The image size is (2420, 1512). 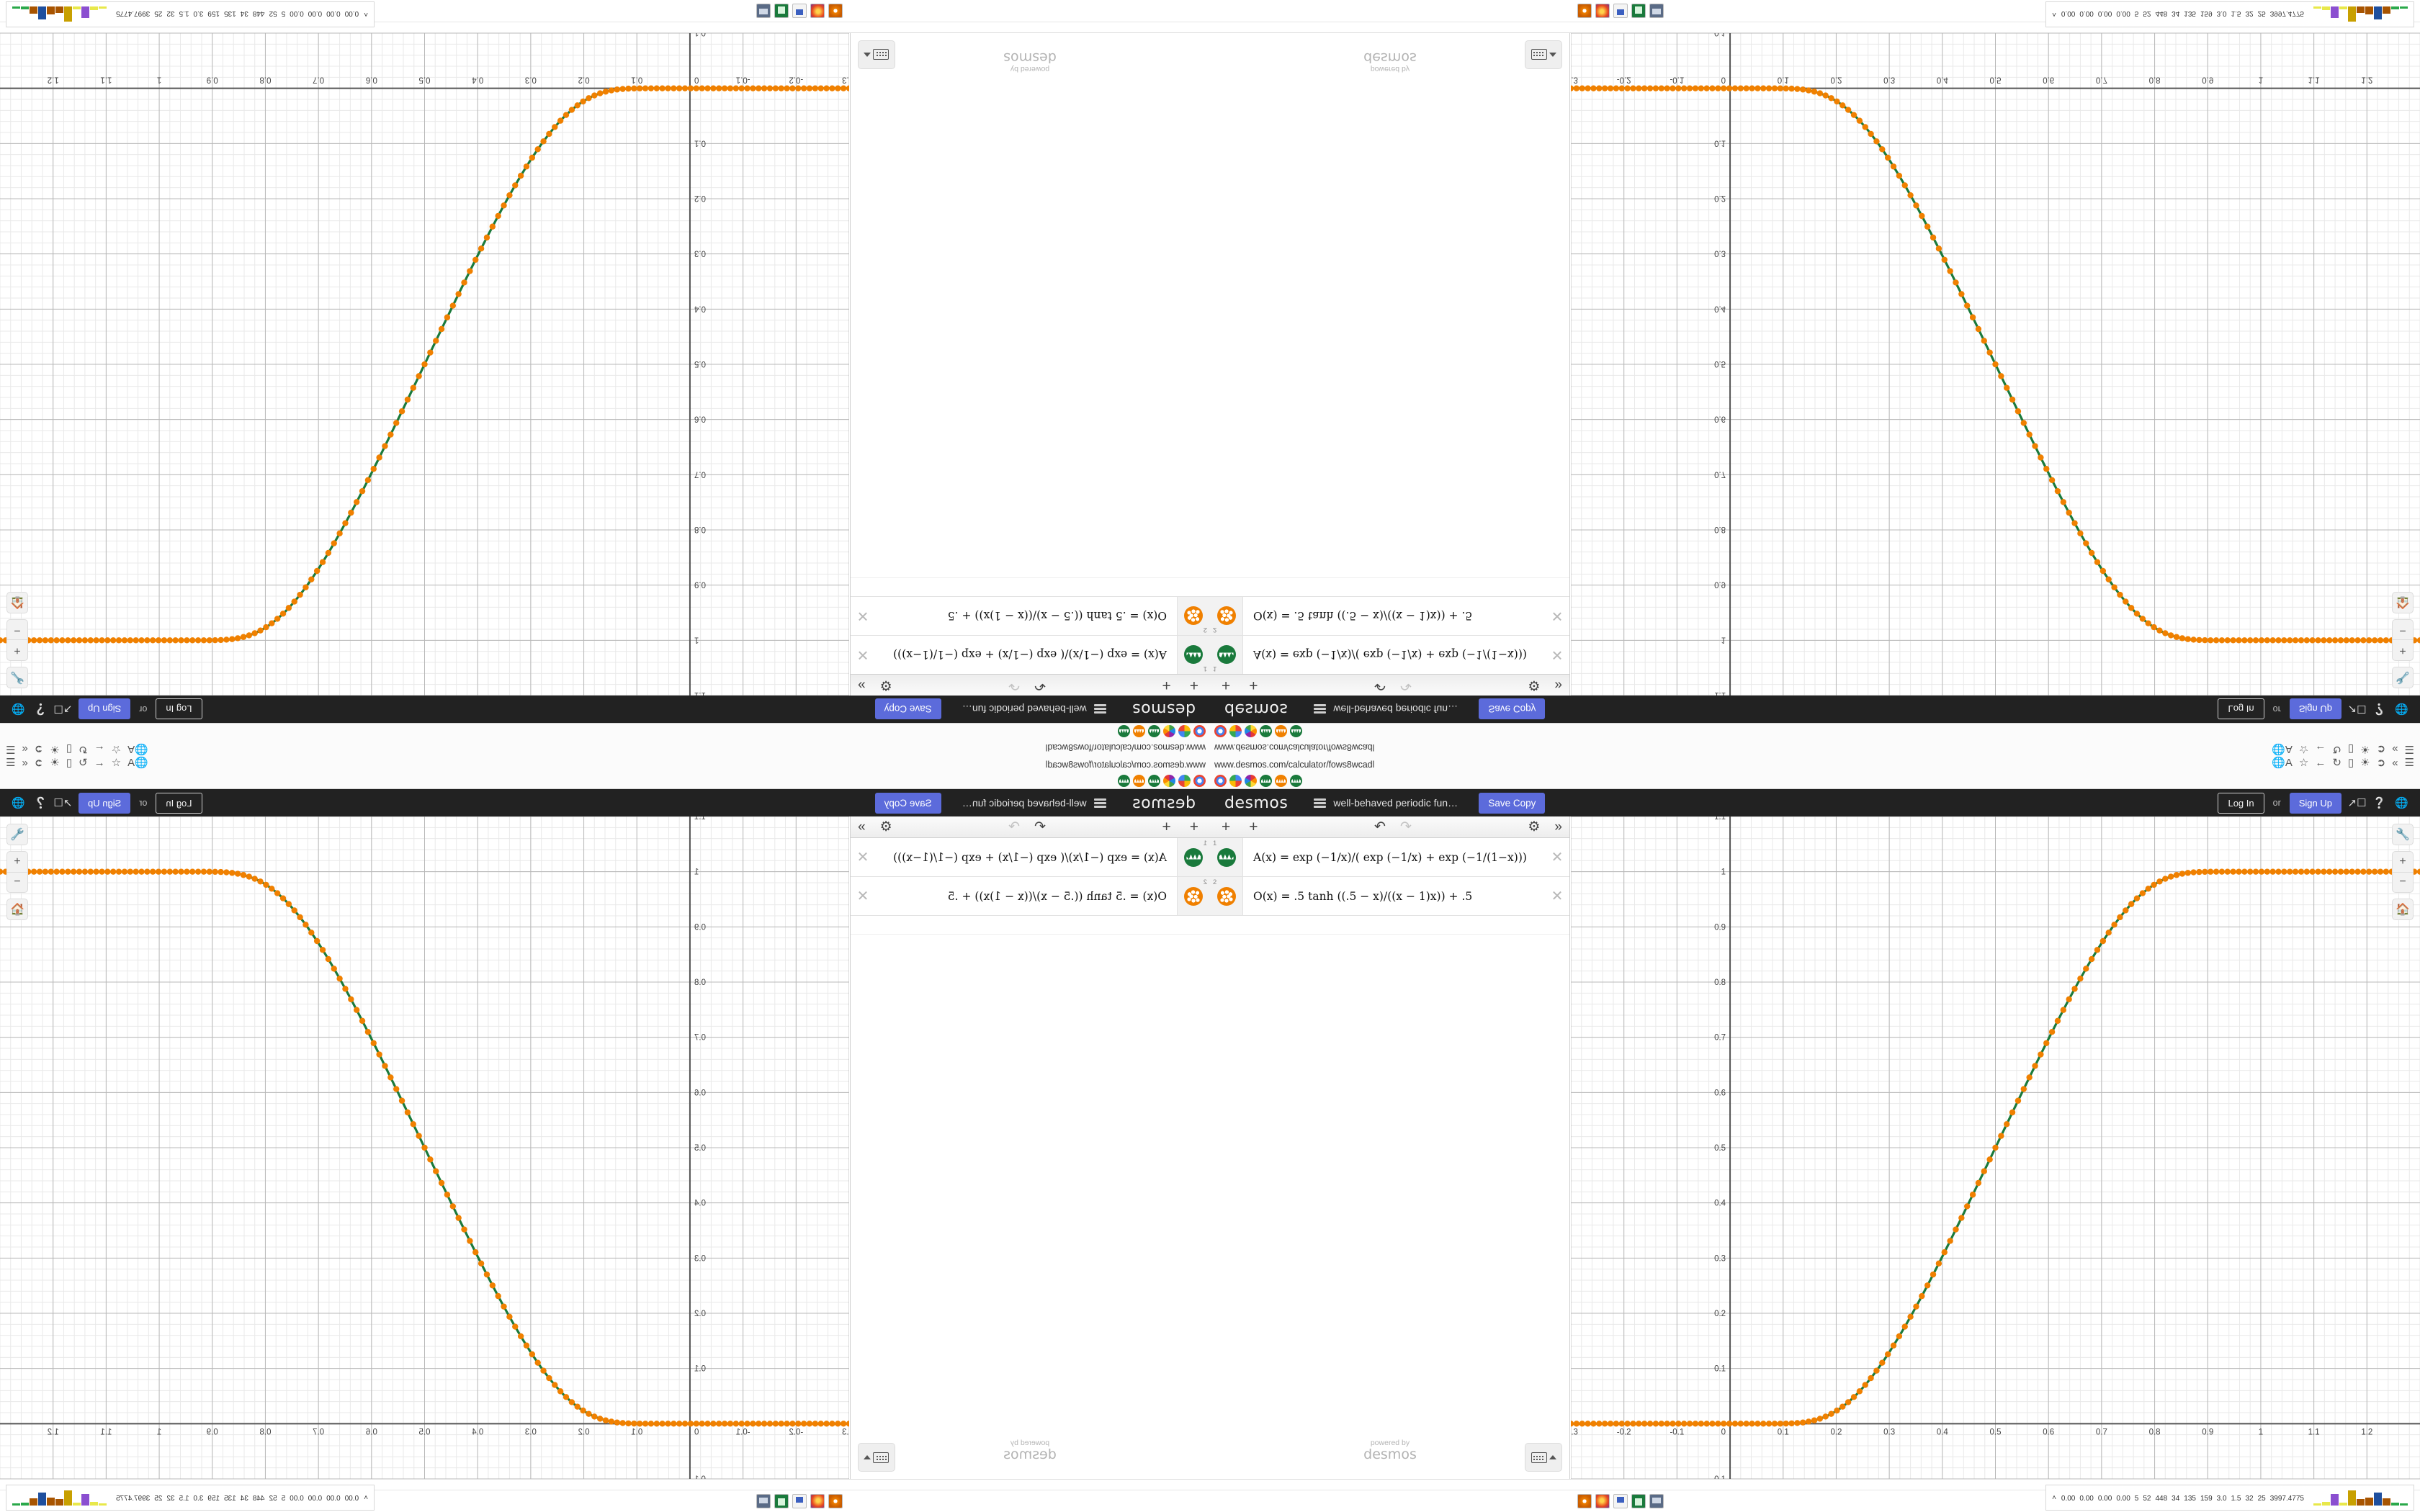 What do you see at coordinates (862, 685) in the screenshot?
I see `collapse-panel-button: »` at bounding box center [862, 685].